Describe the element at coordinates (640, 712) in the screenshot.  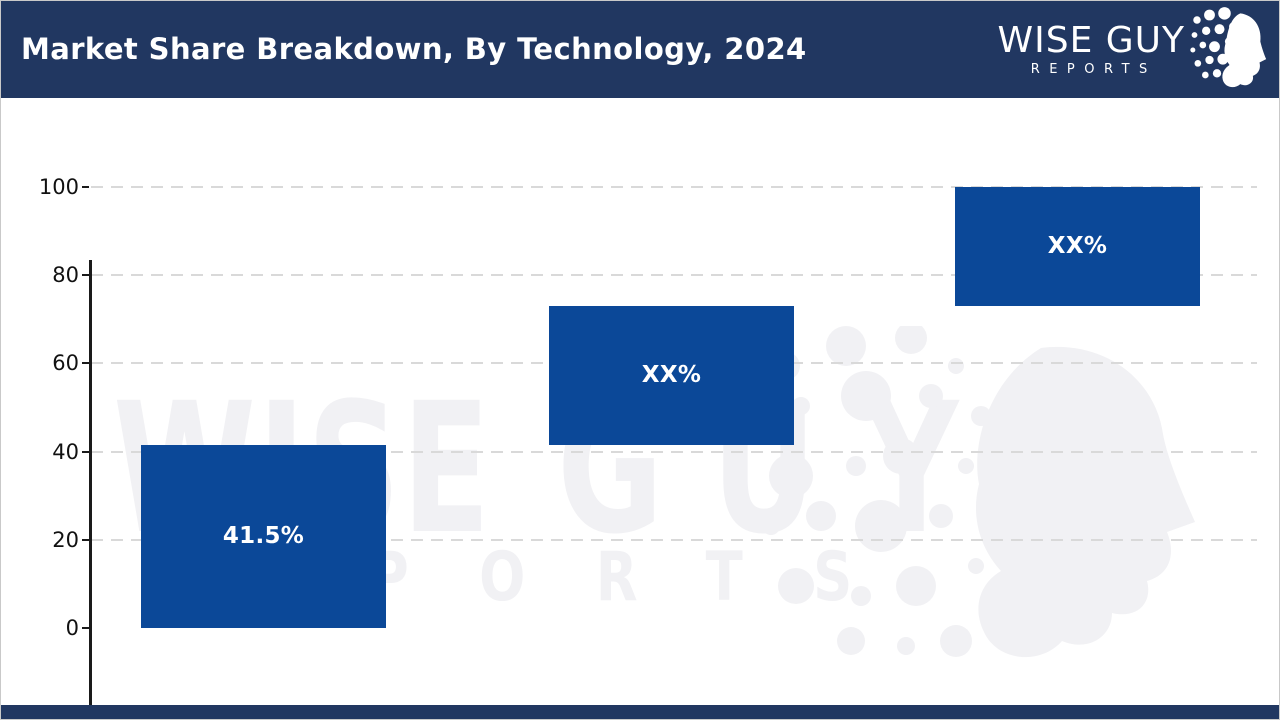
I see `footer-bar` at that location.